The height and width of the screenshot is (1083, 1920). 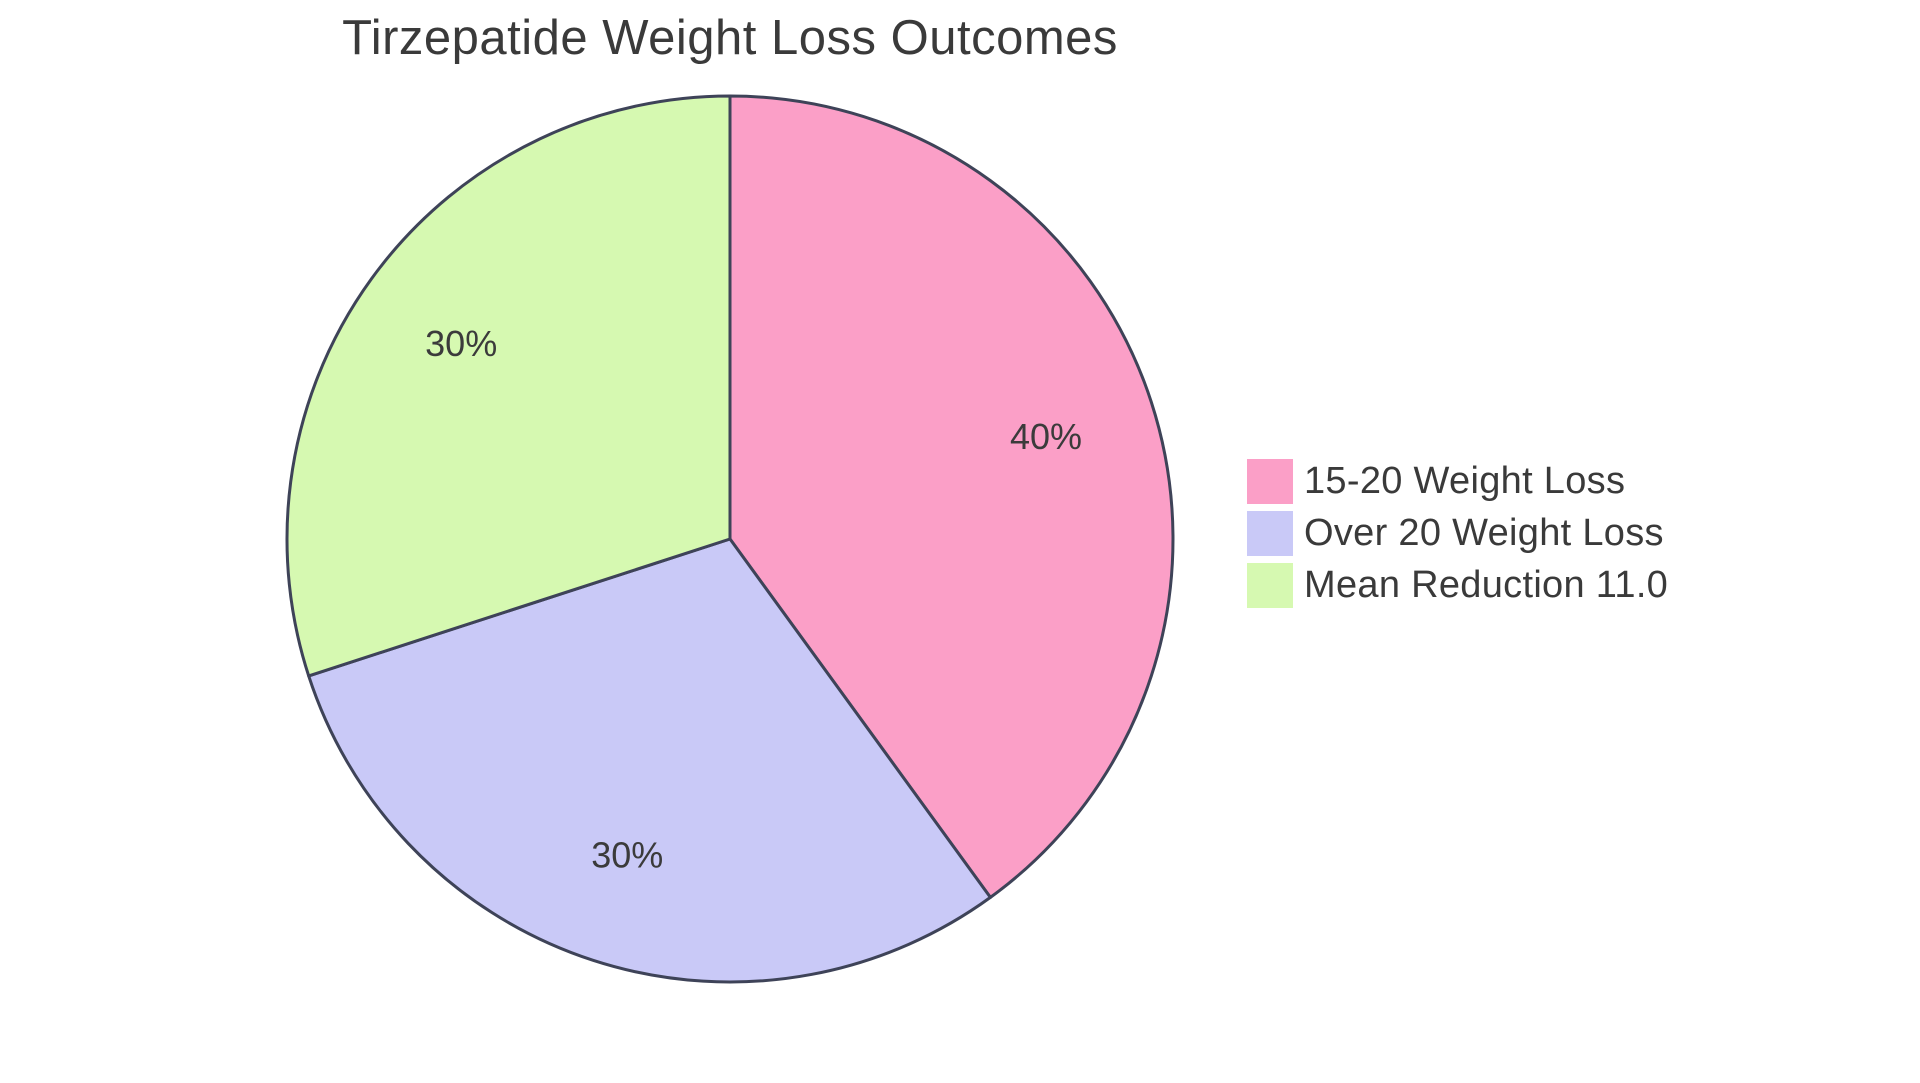 What do you see at coordinates (730, 38) in the screenshot?
I see `chart-title: Tirzepatide Weight Loss Outcomes` at bounding box center [730, 38].